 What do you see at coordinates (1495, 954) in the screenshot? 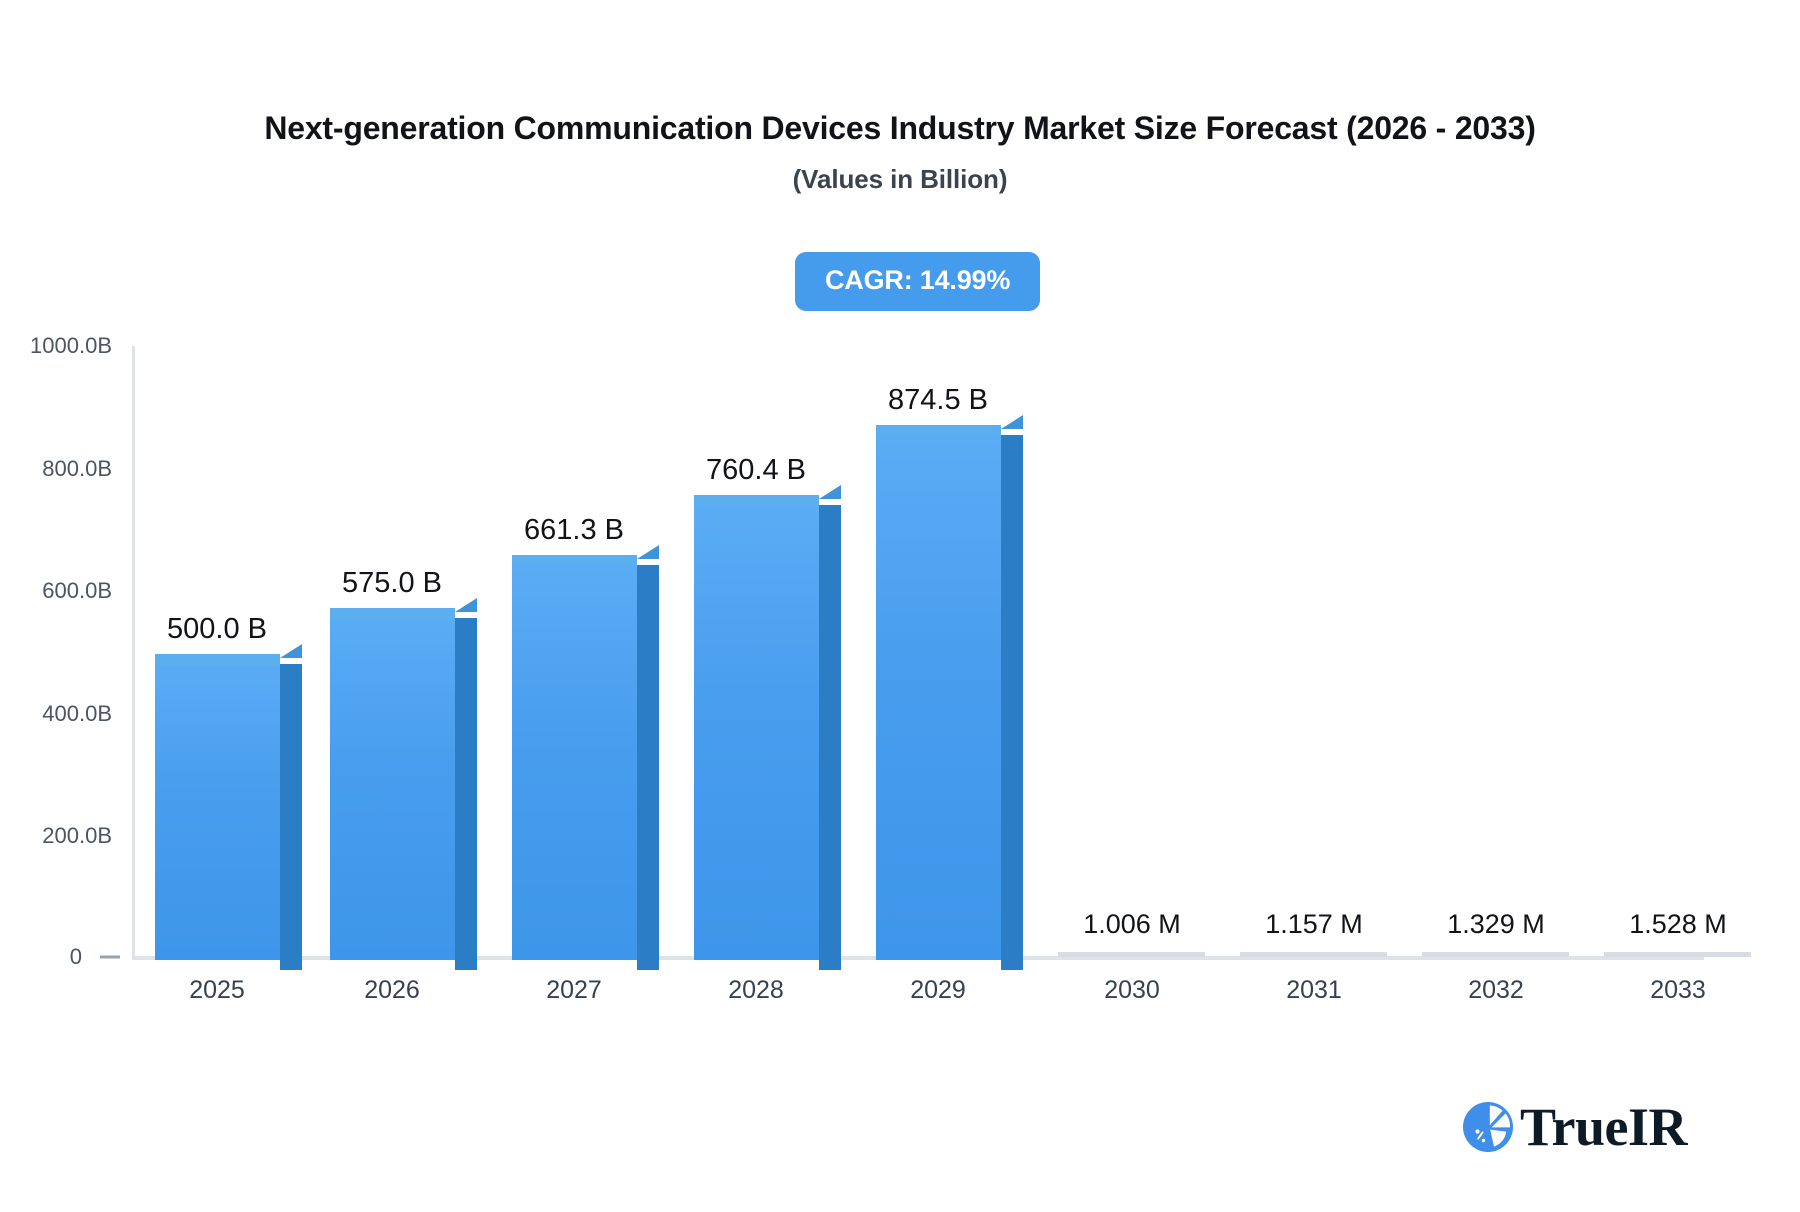
I see `bar-2032` at bounding box center [1495, 954].